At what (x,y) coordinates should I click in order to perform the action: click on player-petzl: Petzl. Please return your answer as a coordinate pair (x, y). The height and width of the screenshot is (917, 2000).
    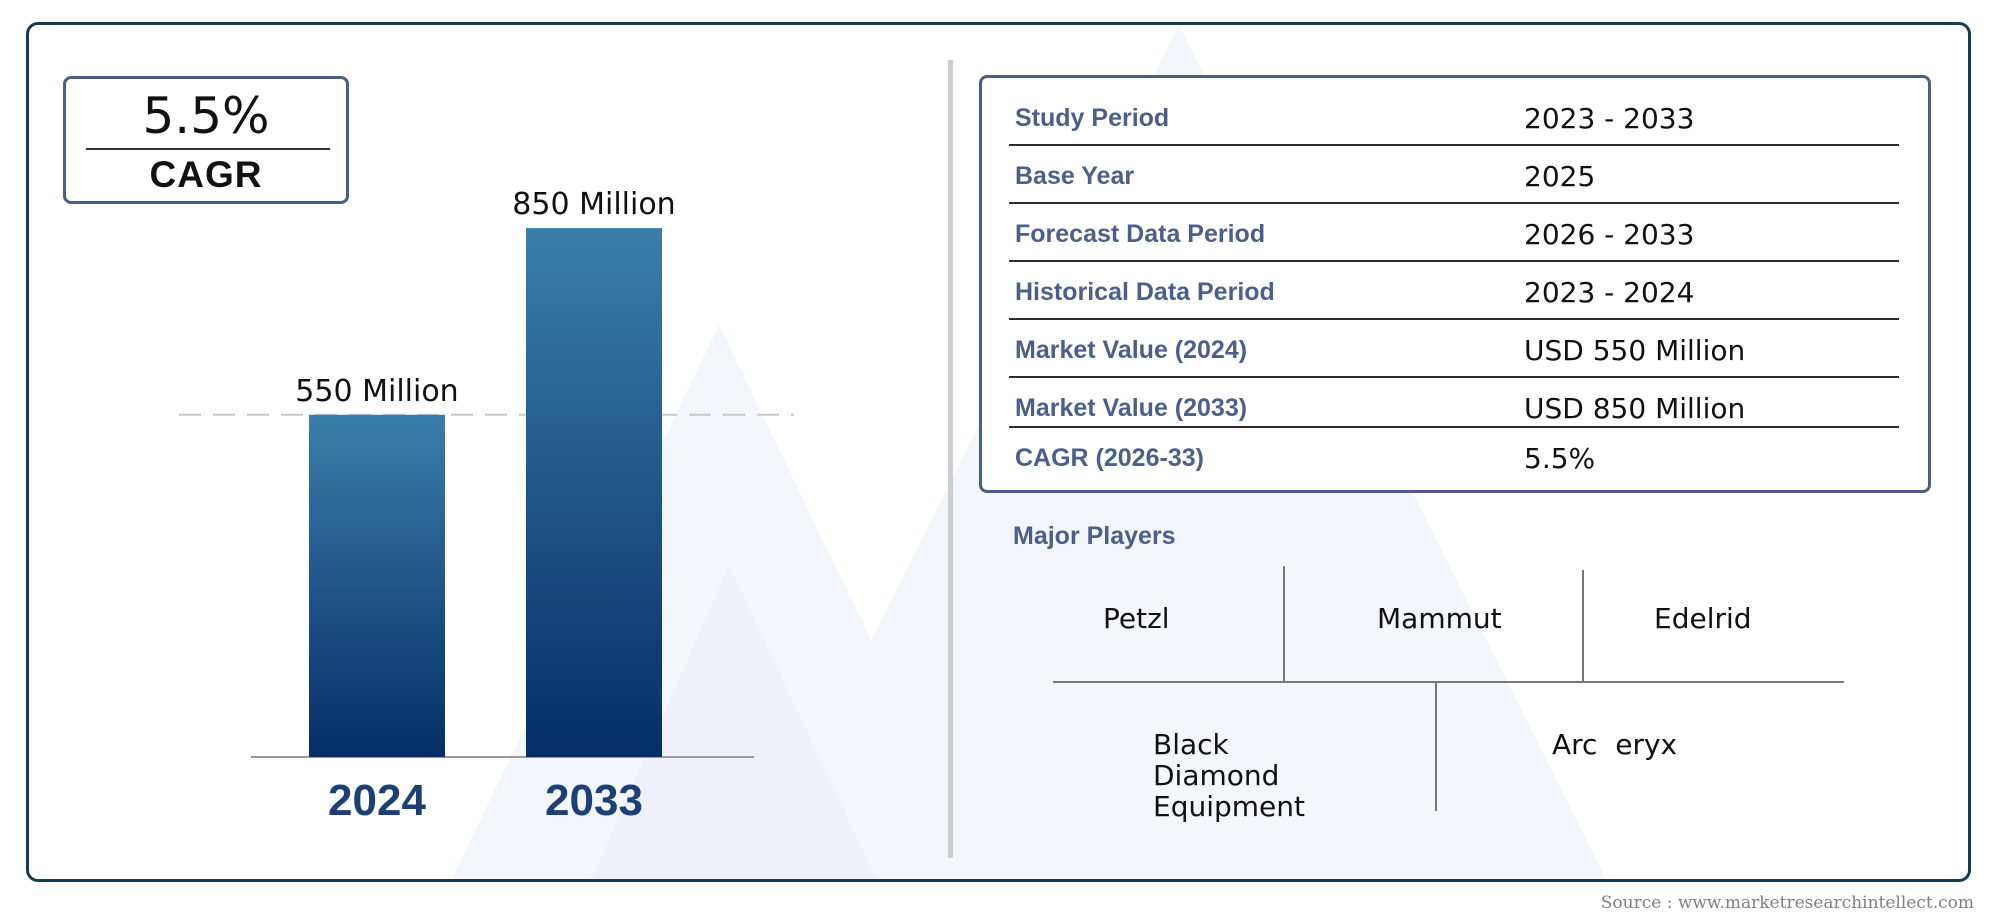
    Looking at the image, I should click on (1136, 618).